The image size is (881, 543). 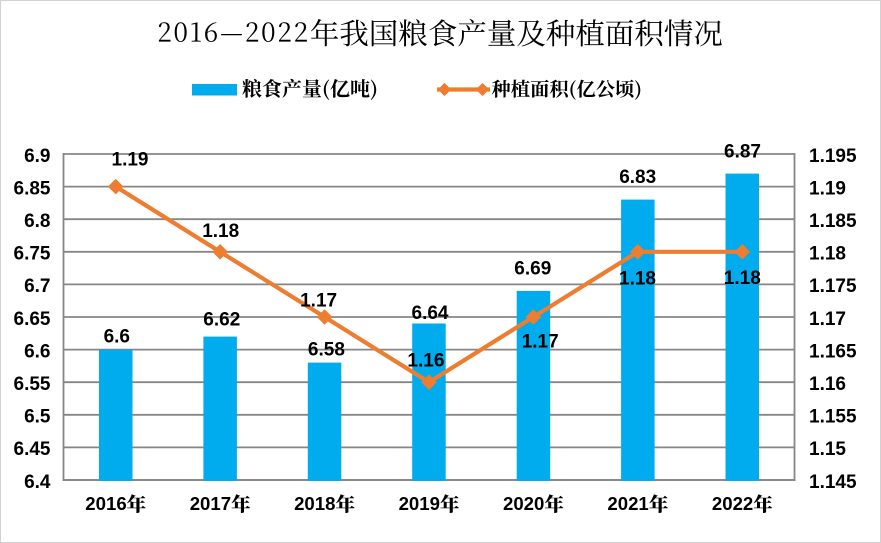 I want to click on svg-text: 2017, so click(x=210, y=503).